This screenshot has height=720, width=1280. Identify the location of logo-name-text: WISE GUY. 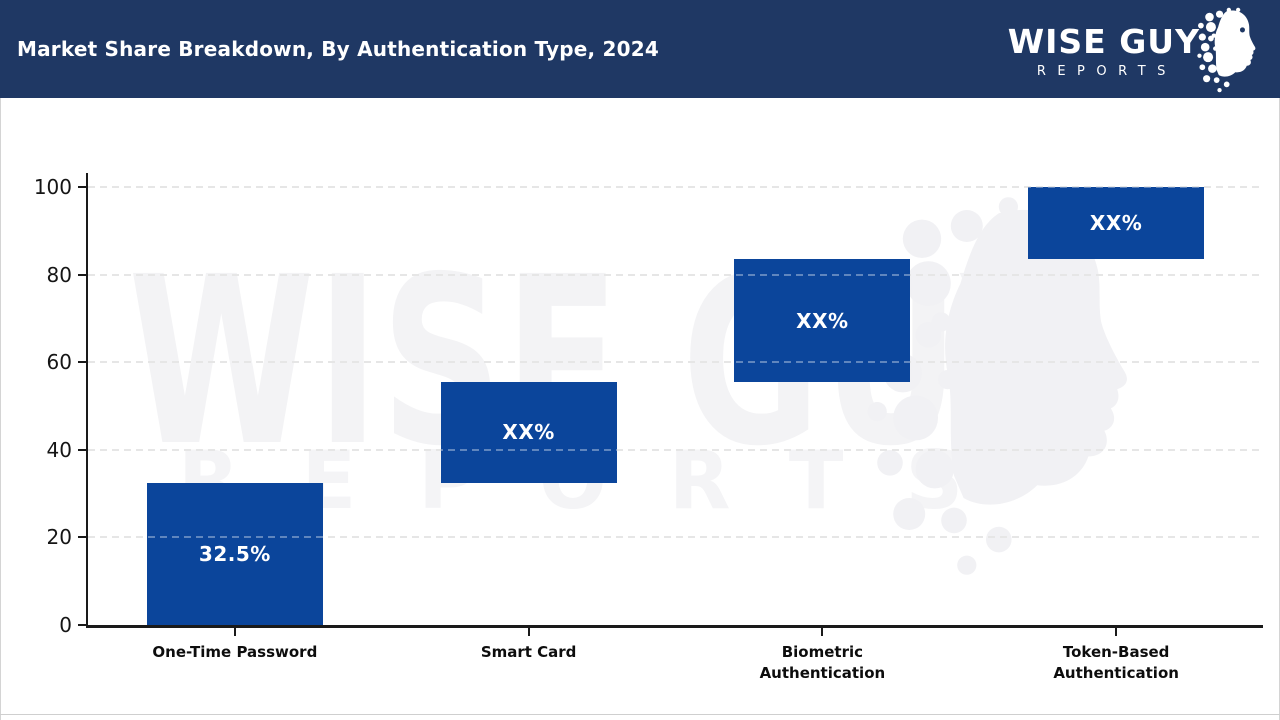
(1103, 41).